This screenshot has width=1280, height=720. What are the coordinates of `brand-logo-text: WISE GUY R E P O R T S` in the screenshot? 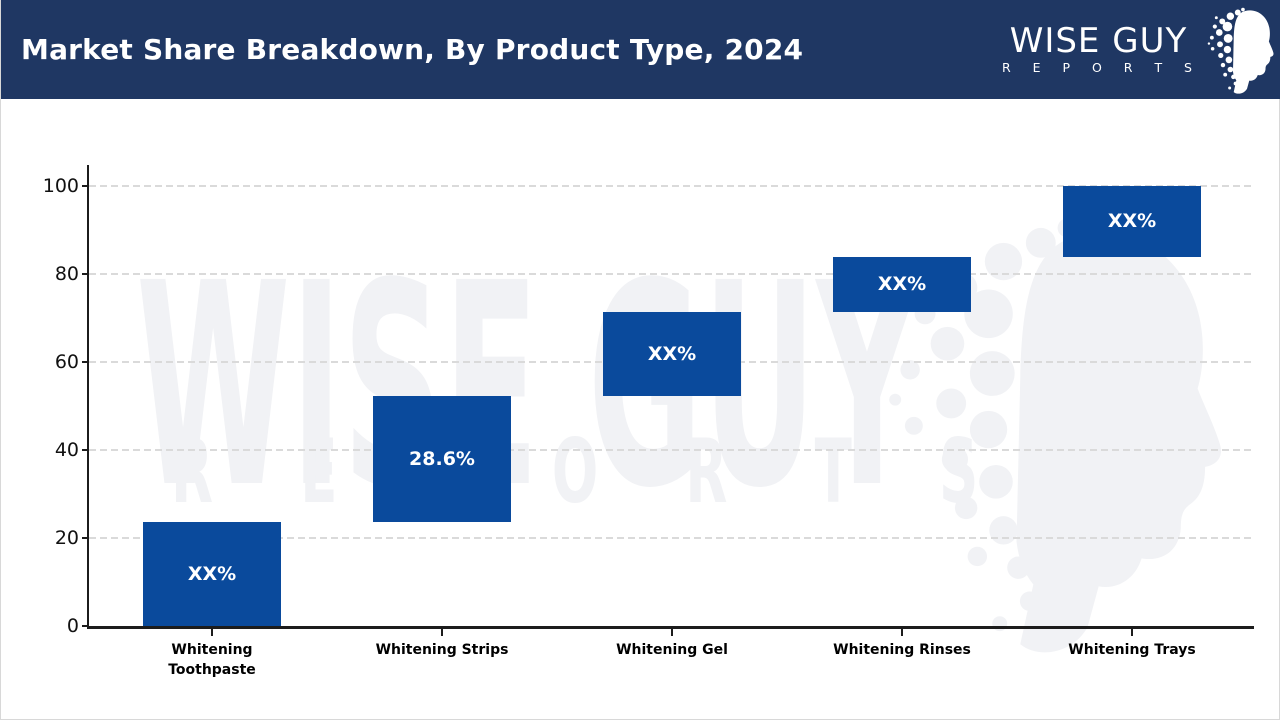 It's located at (1098, 49).